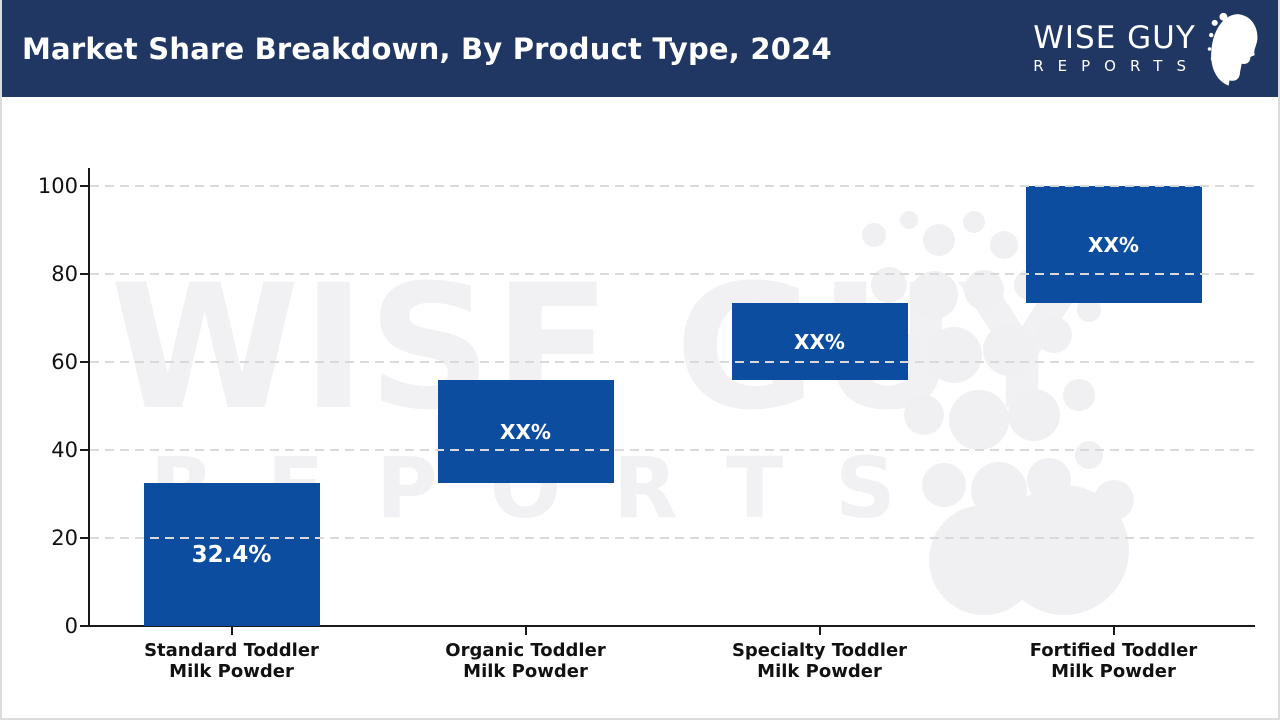 This screenshot has height=720, width=1280. I want to click on y-tick-label: 100, so click(57, 186).